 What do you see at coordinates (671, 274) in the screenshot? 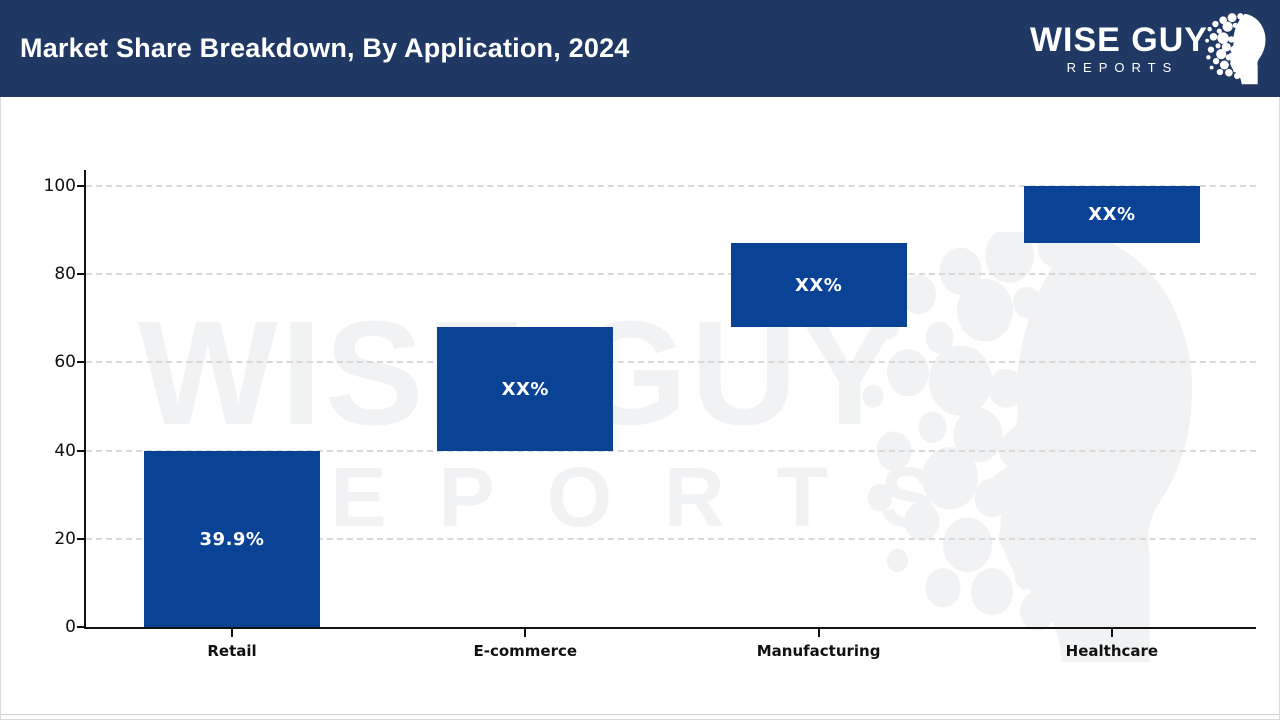
I see `gridline-y80` at bounding box center [671, 274].